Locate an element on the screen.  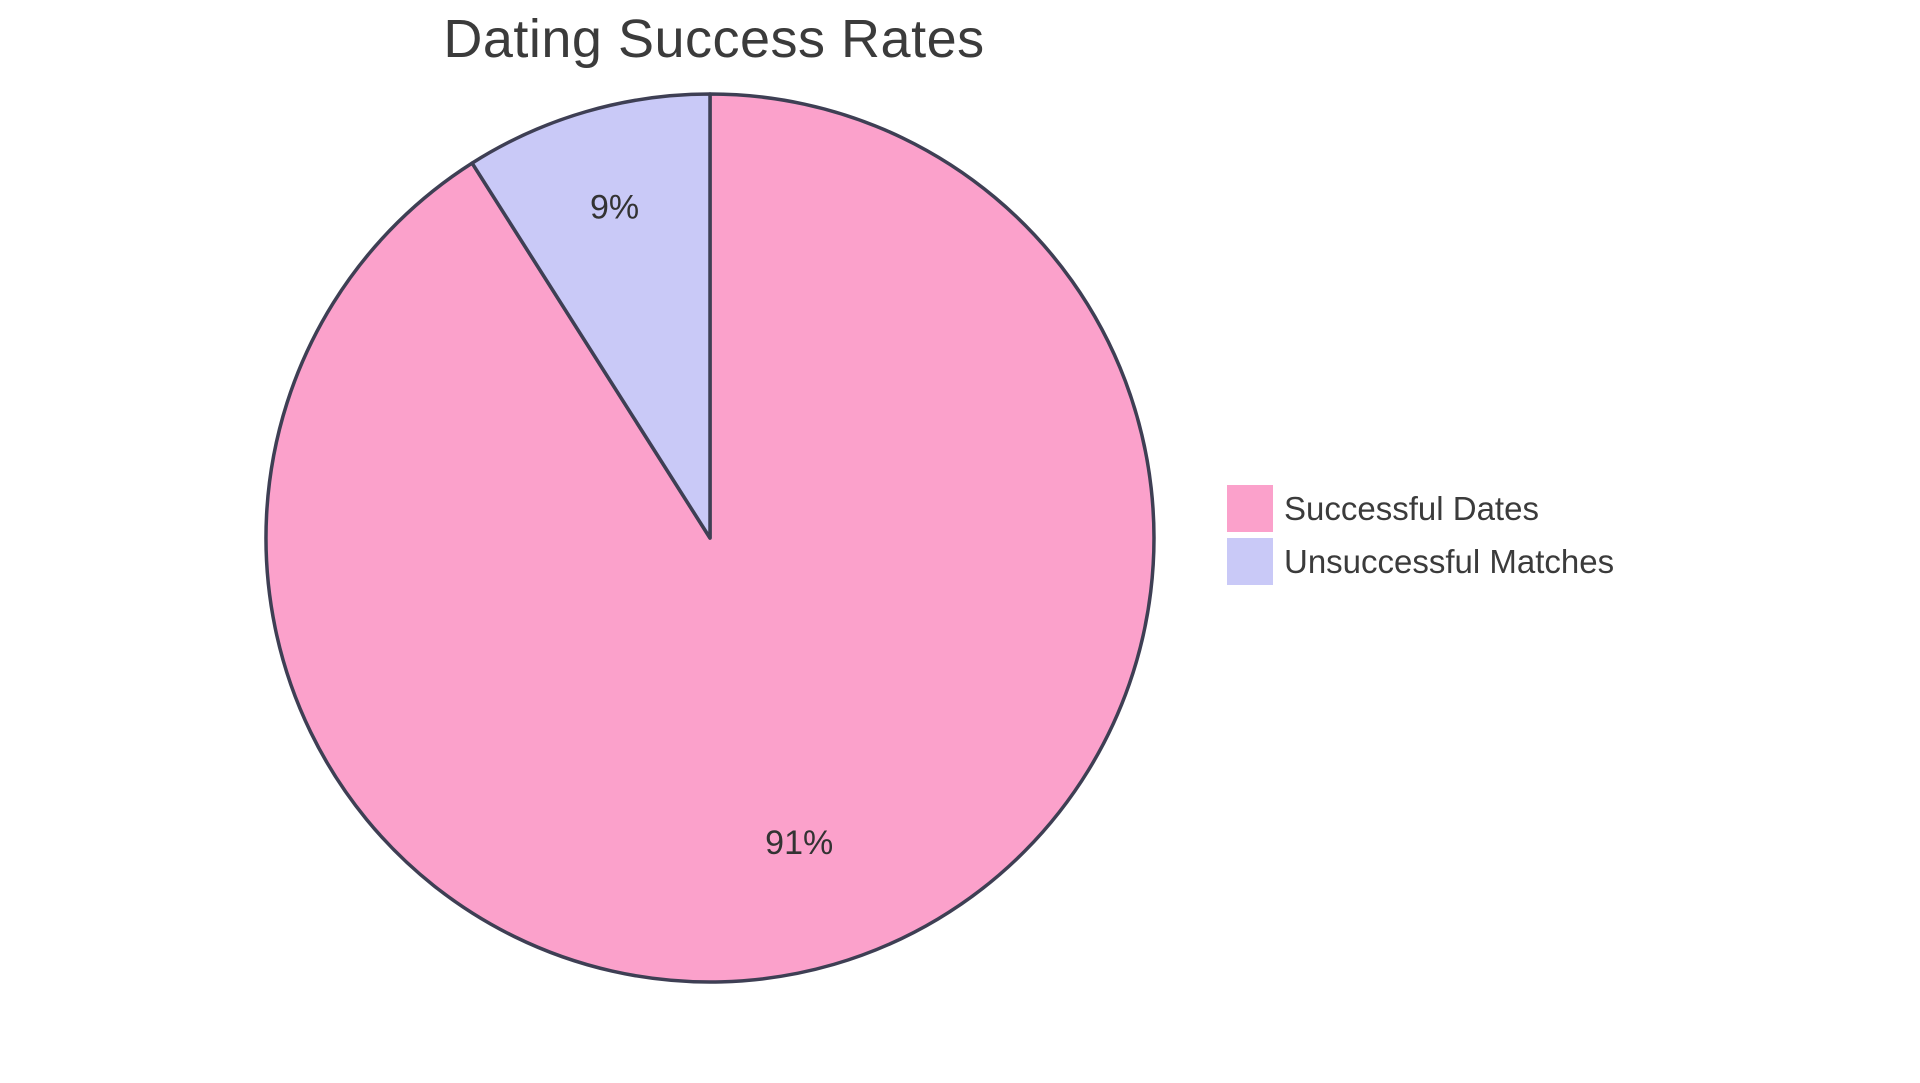
pie-value-label-successful-dates: 91% is located at coordinates (799, 843).